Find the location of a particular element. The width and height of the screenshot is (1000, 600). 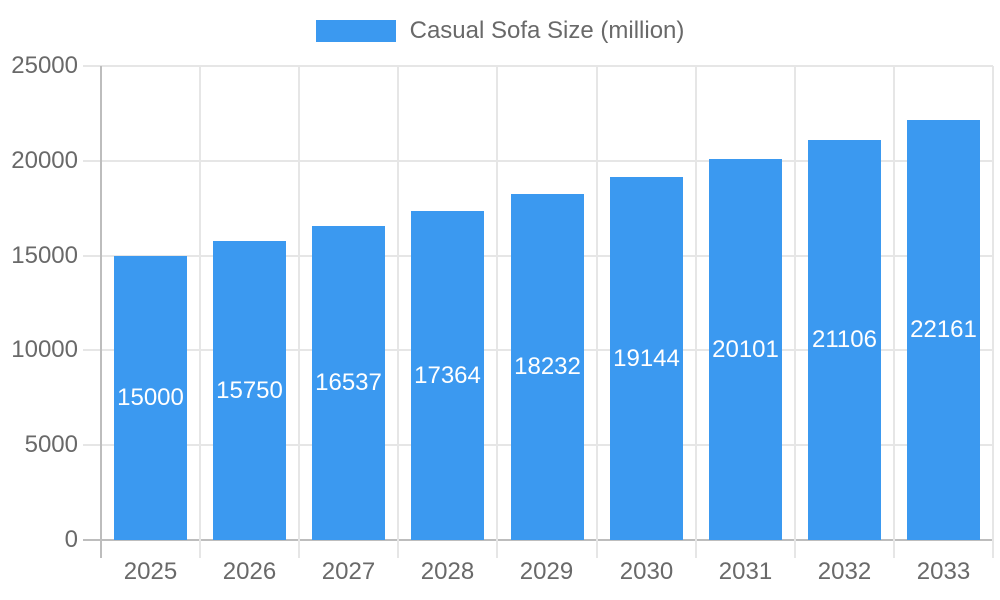

y-axis-label-15000: 15000 is located at coordinates (44, 255).